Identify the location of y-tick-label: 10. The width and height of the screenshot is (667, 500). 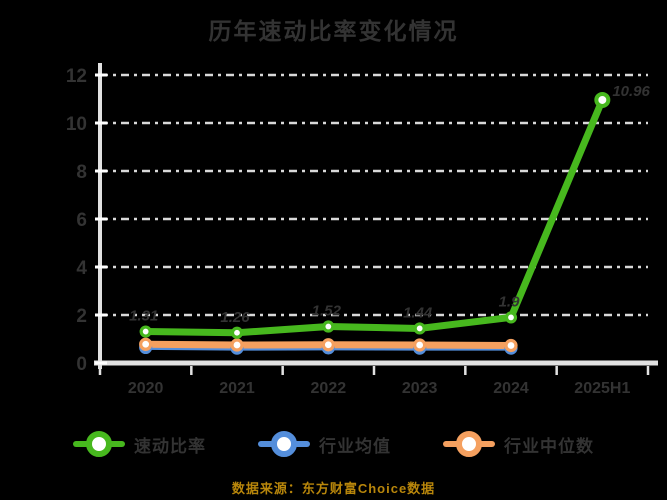
(76, 124).